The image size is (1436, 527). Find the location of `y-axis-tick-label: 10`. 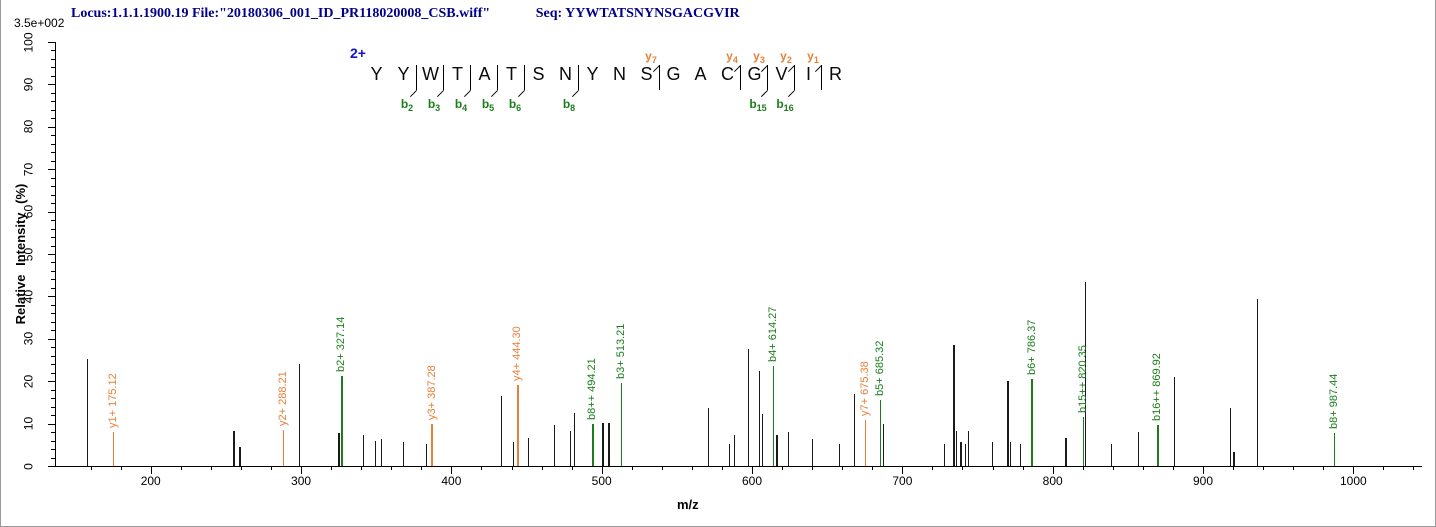

y-axis-tick-label: 10 is located at coordinates (28, 423).